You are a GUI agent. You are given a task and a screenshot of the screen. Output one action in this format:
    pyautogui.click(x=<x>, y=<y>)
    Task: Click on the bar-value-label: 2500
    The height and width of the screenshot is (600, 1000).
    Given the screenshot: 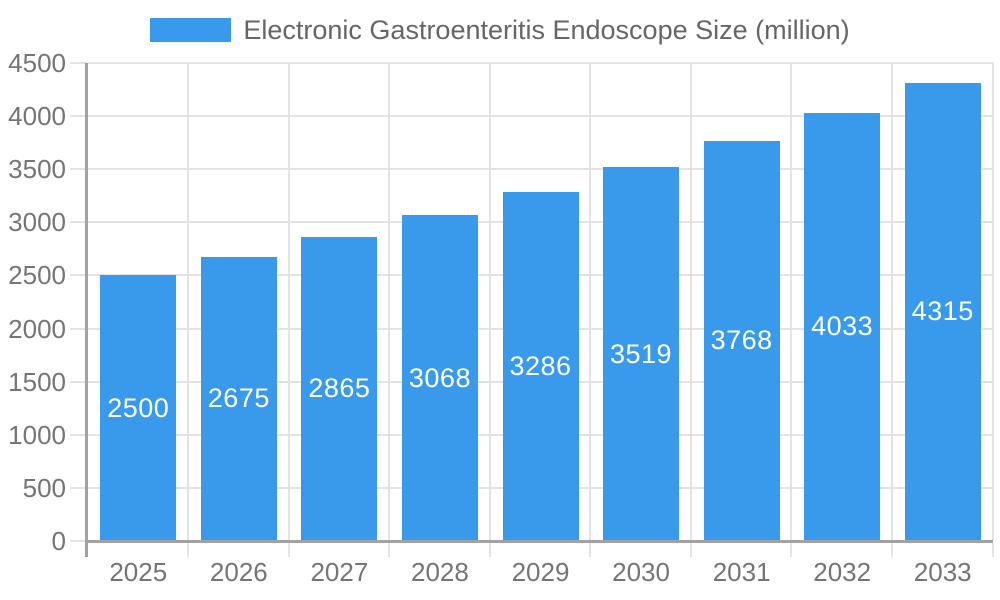 What is the action you would take?
    pyautogui.click(x=138, y=407)
    